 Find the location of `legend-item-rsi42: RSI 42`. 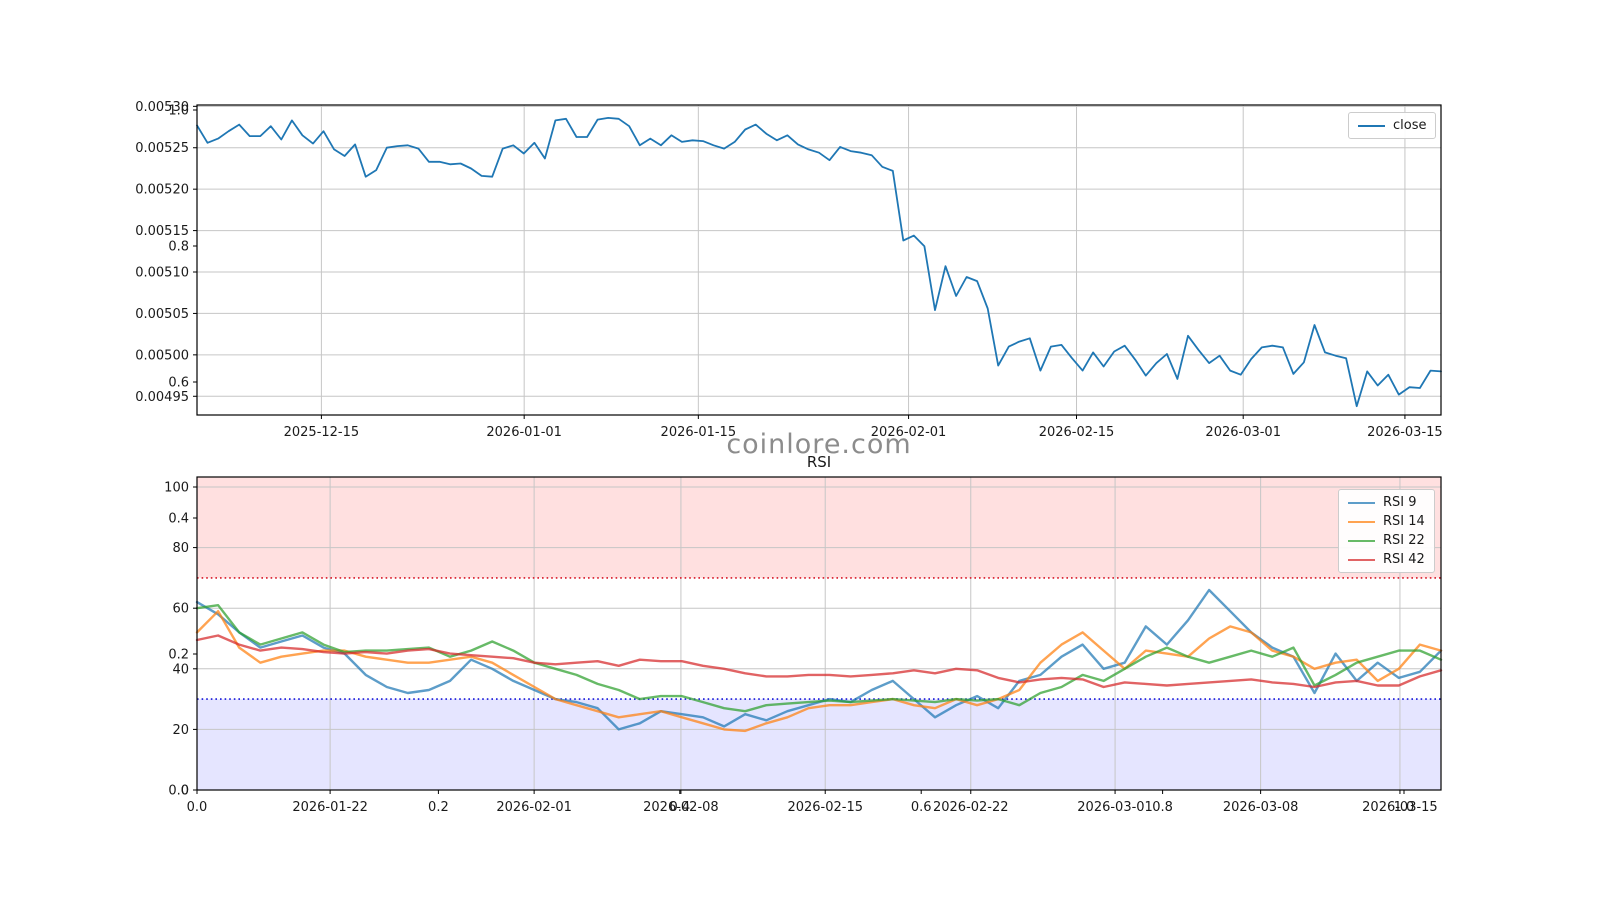

legend-item-rsi42: RSI 42 is located at coordinates (1386, 559).